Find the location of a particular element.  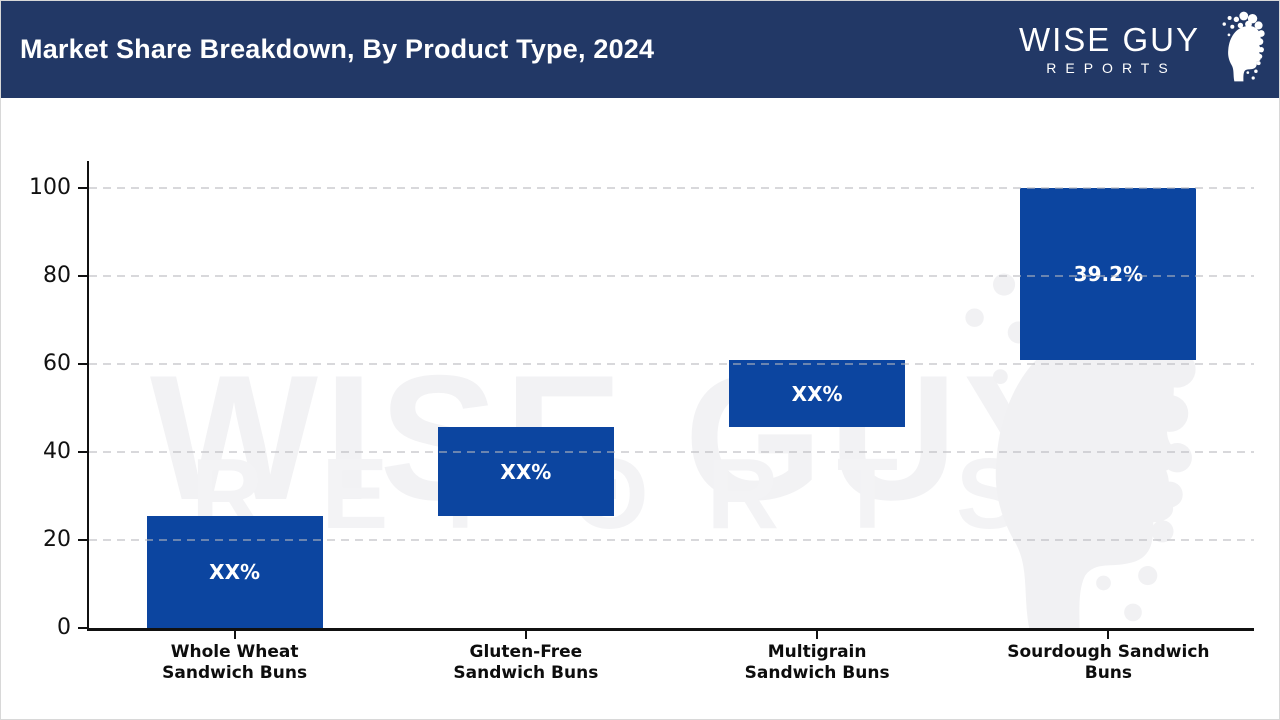

y-axis-tick-label: 60 is located at coordinates (57, 363).